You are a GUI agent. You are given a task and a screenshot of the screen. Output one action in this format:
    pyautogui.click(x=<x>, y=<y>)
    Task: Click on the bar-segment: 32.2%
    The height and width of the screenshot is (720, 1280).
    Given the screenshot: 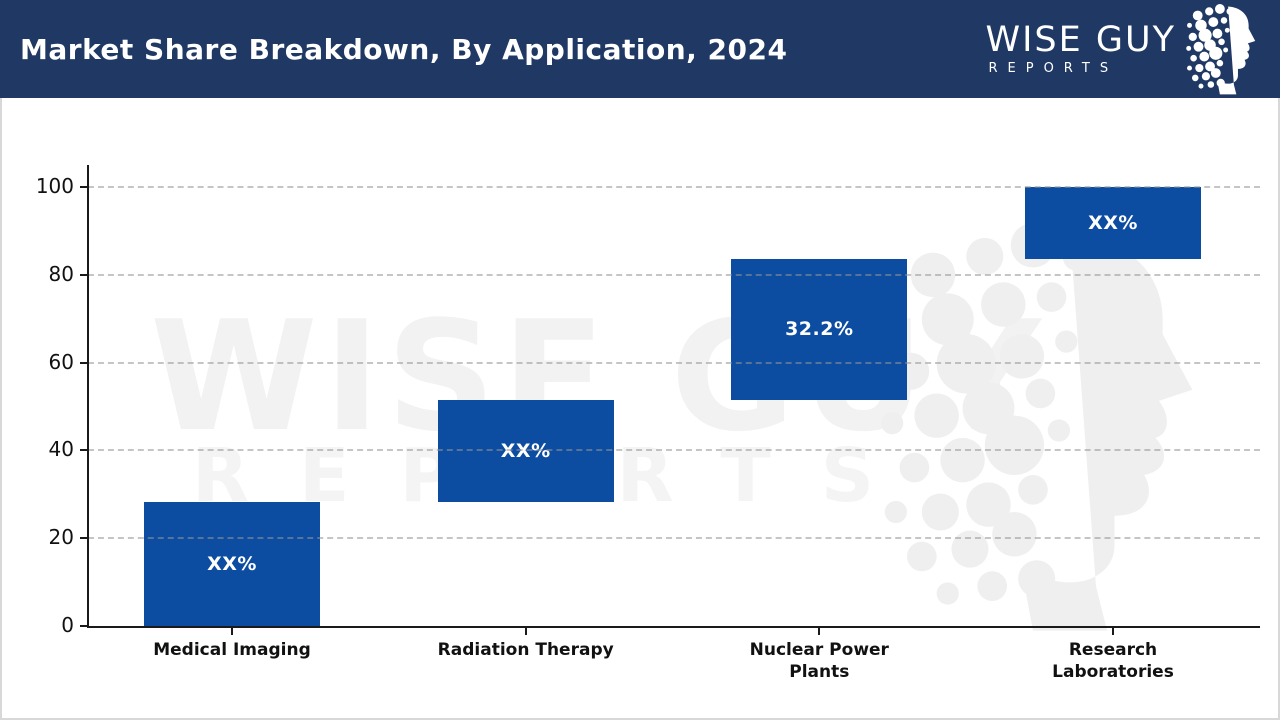 What is the action you would take?
    pyautogui.click(x=819, y=329)
    